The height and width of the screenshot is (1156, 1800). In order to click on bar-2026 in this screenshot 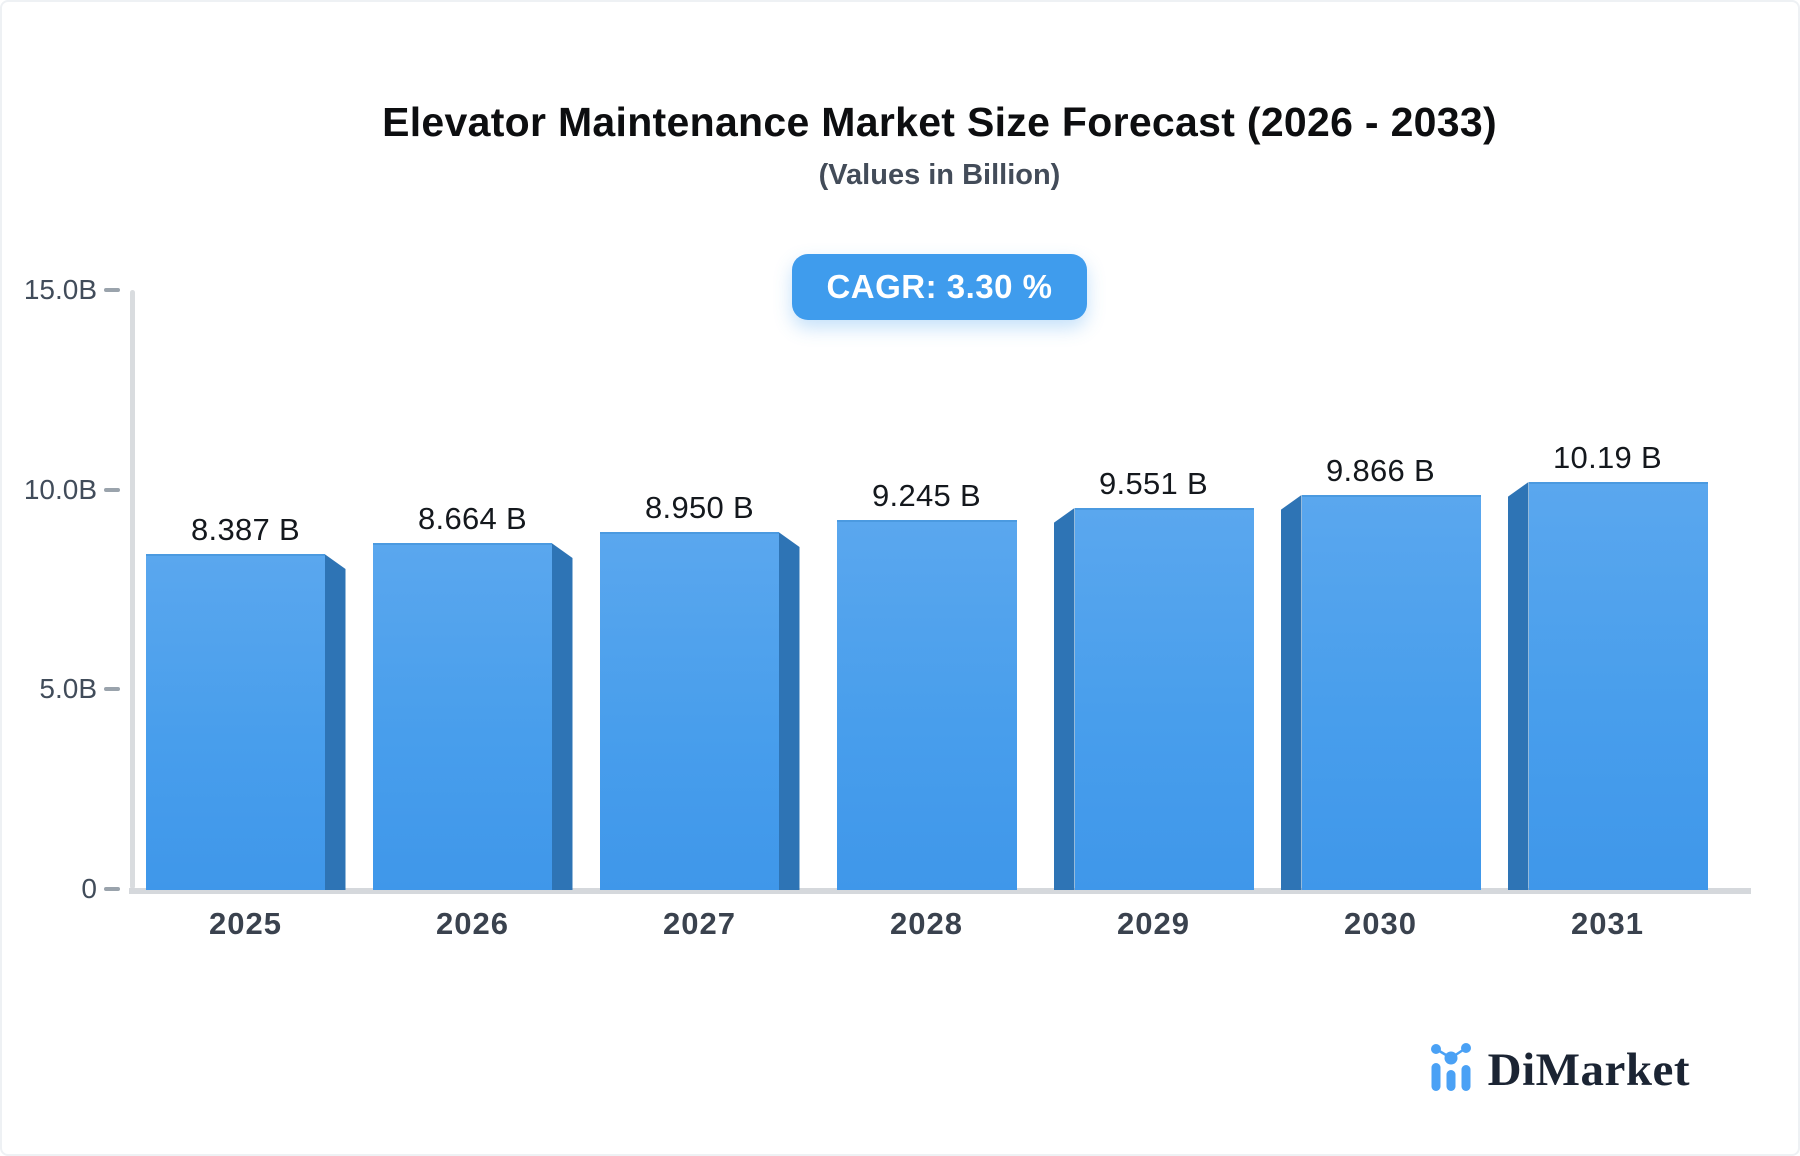, I will do `click(472, 716)`.